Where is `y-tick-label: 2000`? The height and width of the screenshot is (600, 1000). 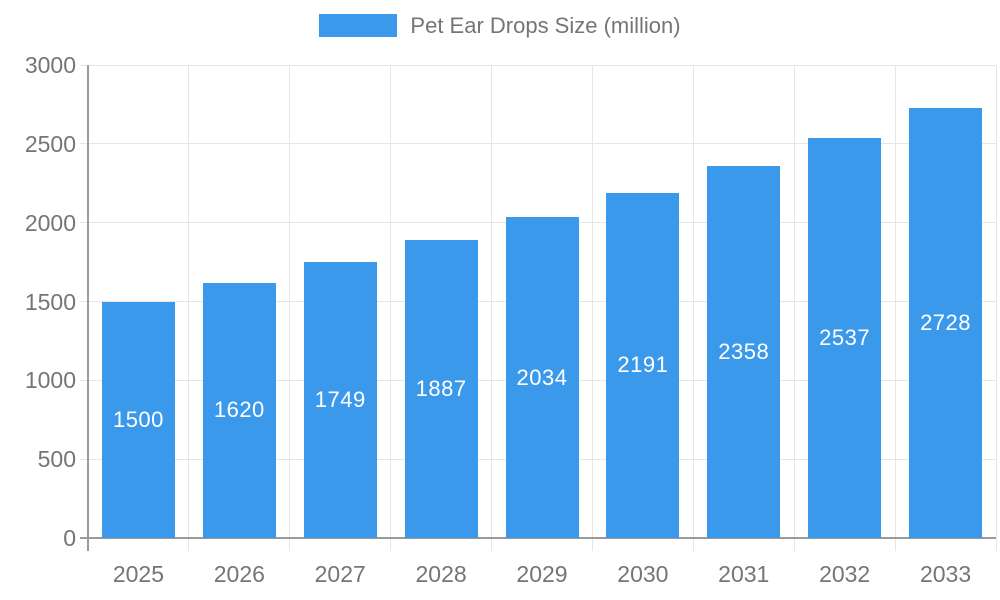
y-tick-label: 2000 is located at coordinates (50, 222).